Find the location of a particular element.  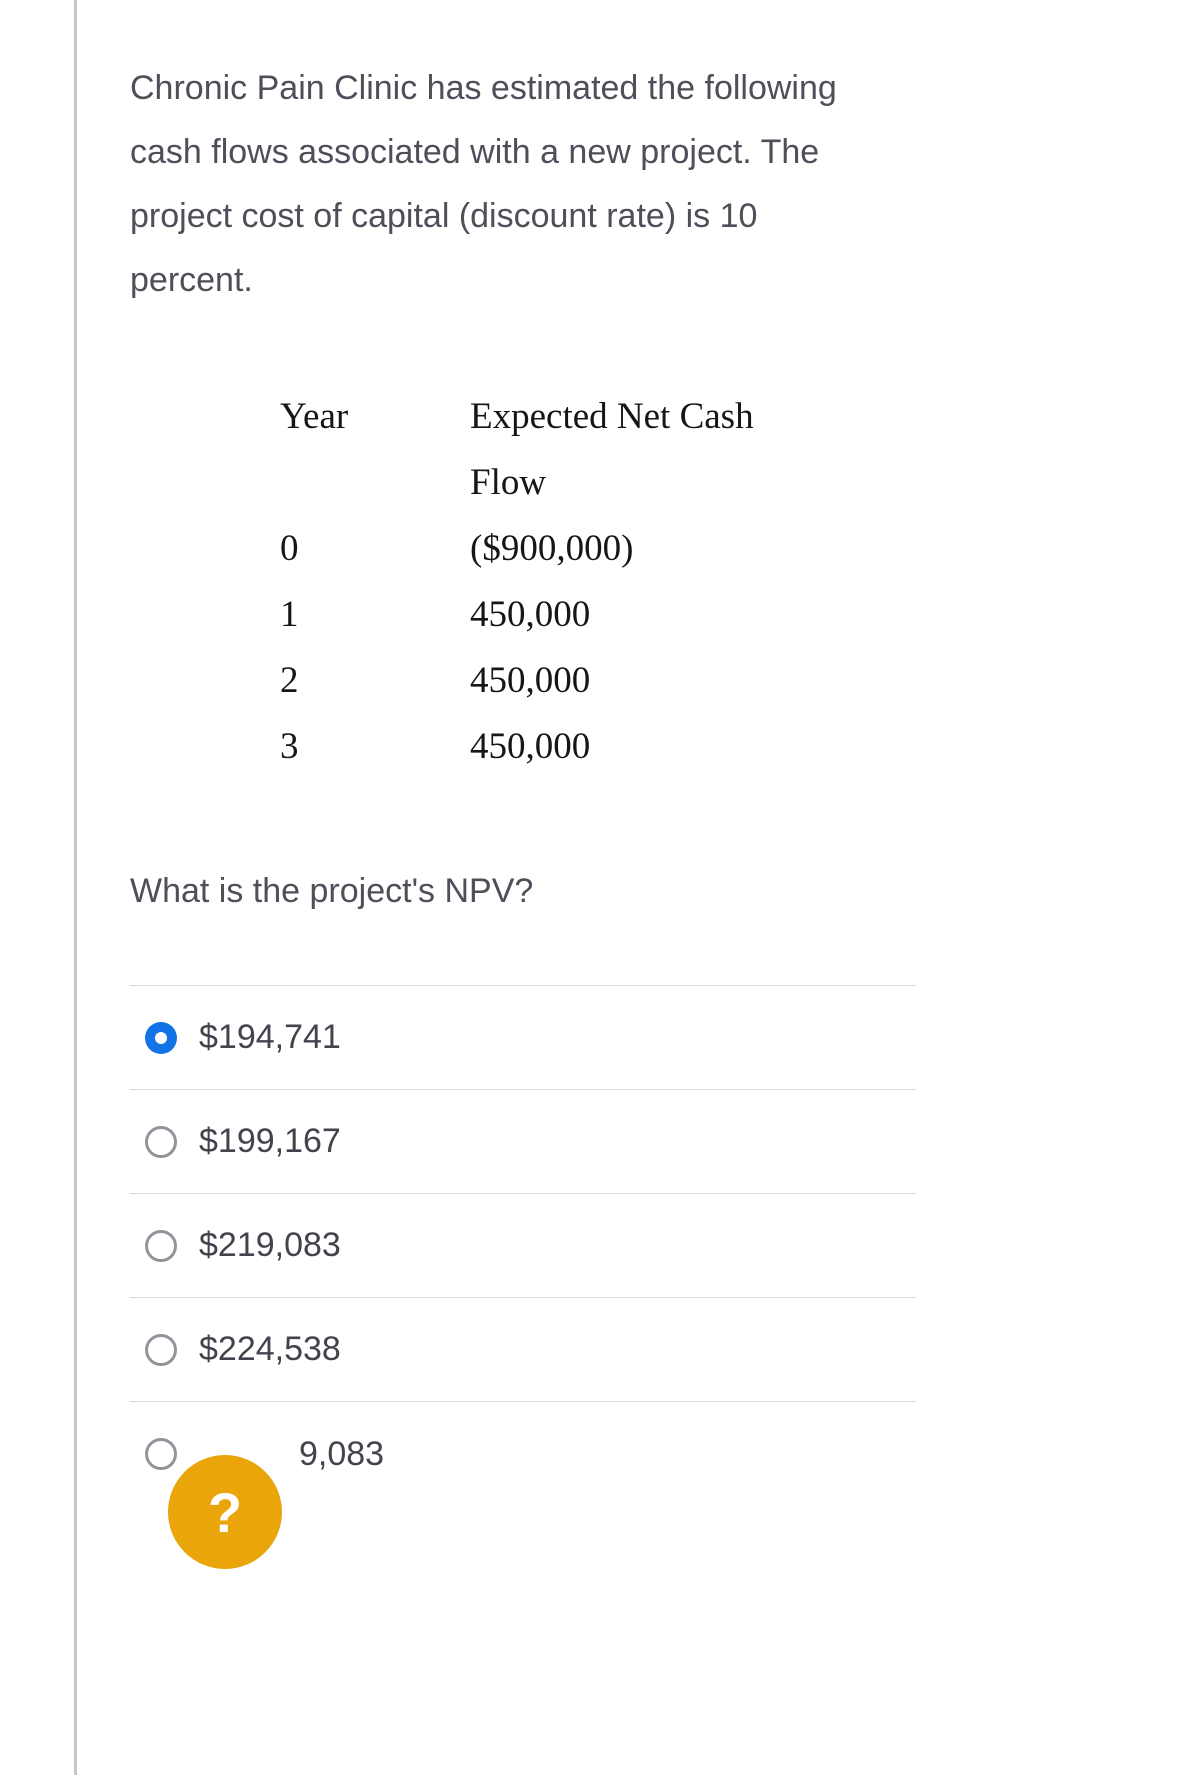

answer-option-label: $219,083 is located at coordinates (270, 1245).